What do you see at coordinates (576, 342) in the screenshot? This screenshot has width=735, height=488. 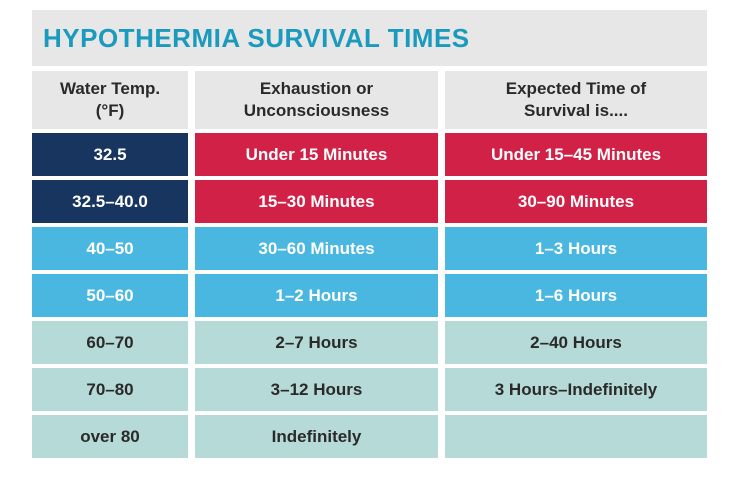 I see `cell-survival-row5: 2–40 Hours` at bounding box center [576, 342].